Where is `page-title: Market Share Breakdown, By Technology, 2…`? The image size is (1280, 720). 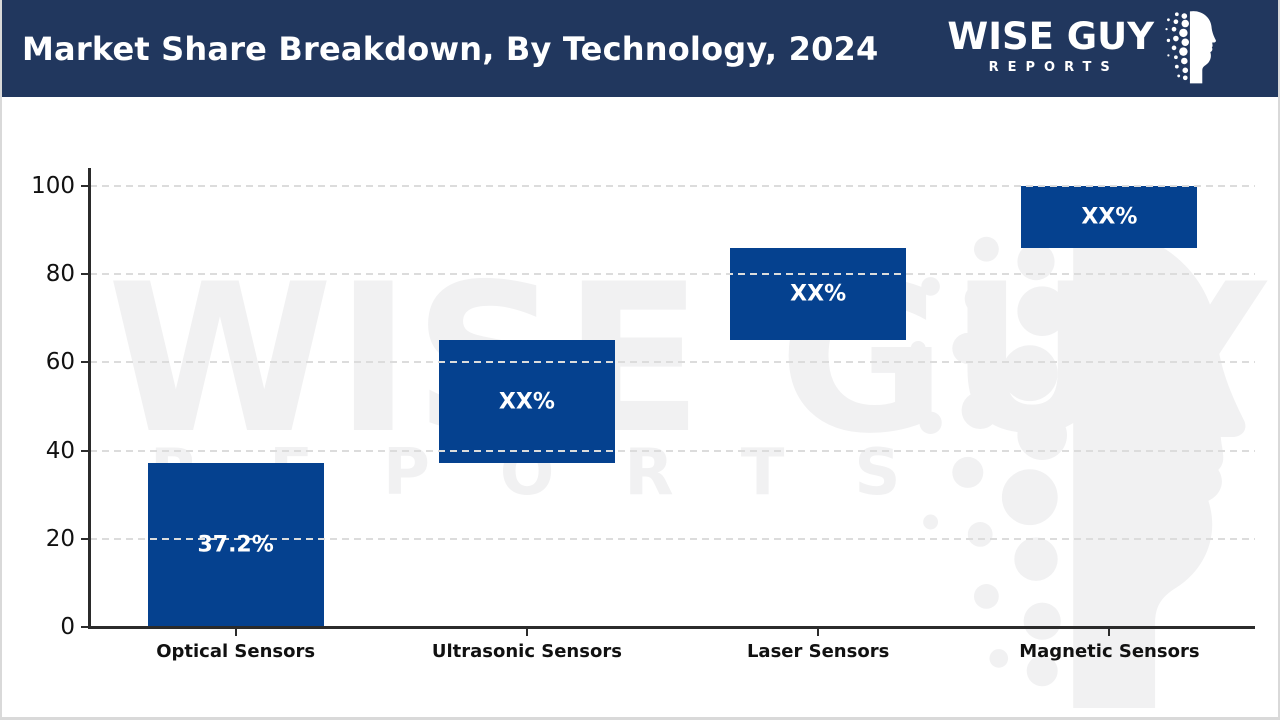 page-title: Market Share Breakdown, By Technology, 2… is located at coordinates (450, 48).